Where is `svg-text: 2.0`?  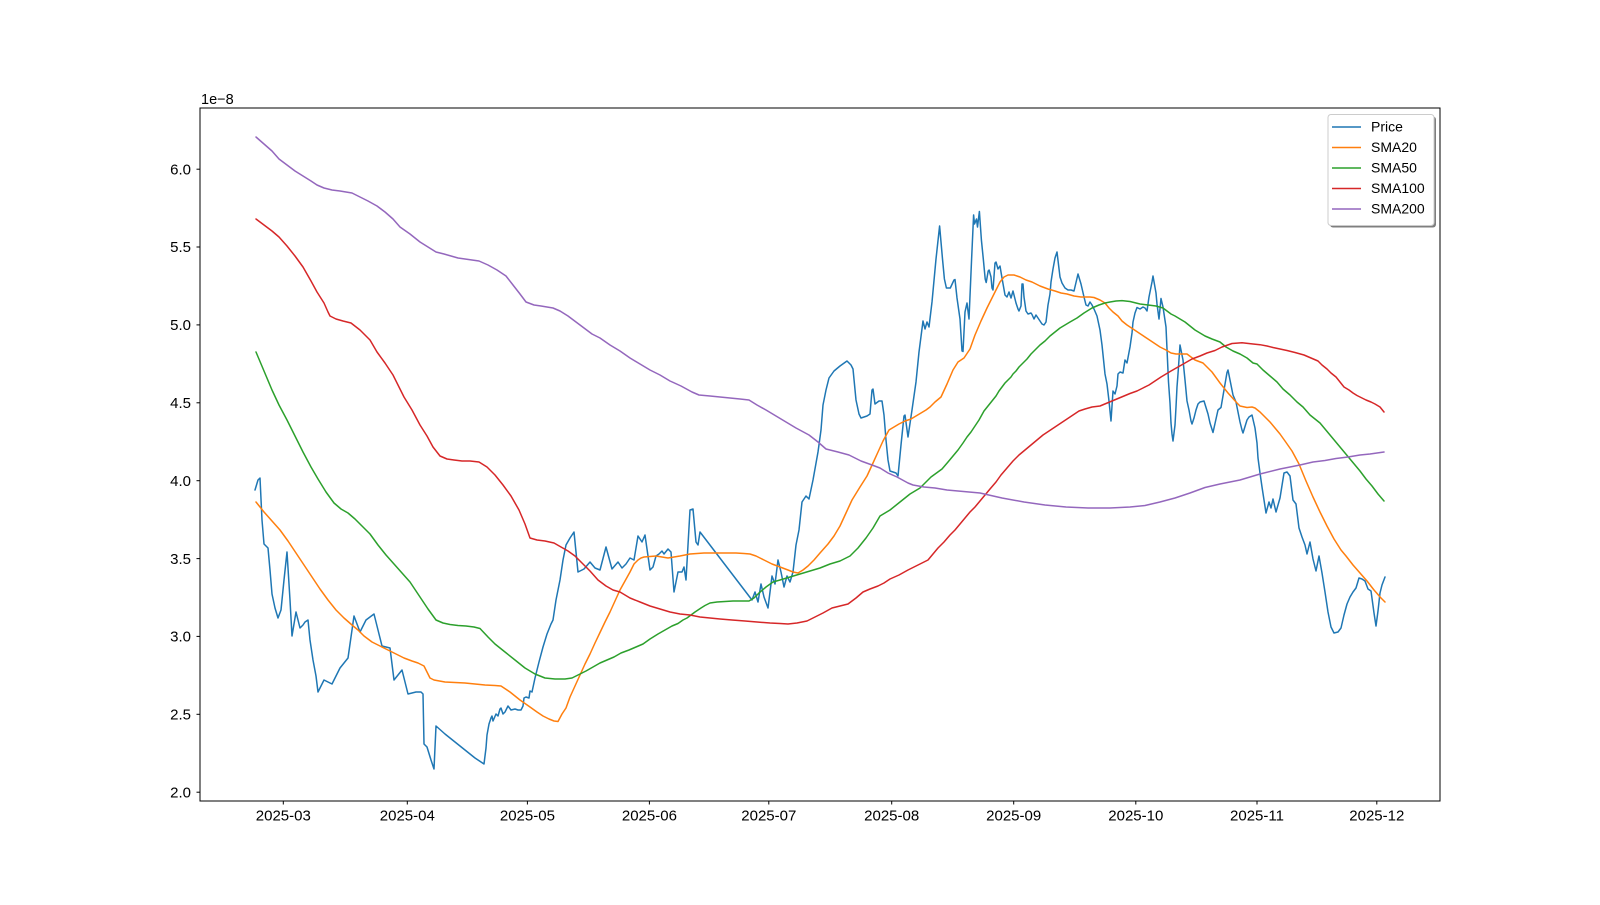 svg-text: 2.0 is located at coordinates (180, 792).